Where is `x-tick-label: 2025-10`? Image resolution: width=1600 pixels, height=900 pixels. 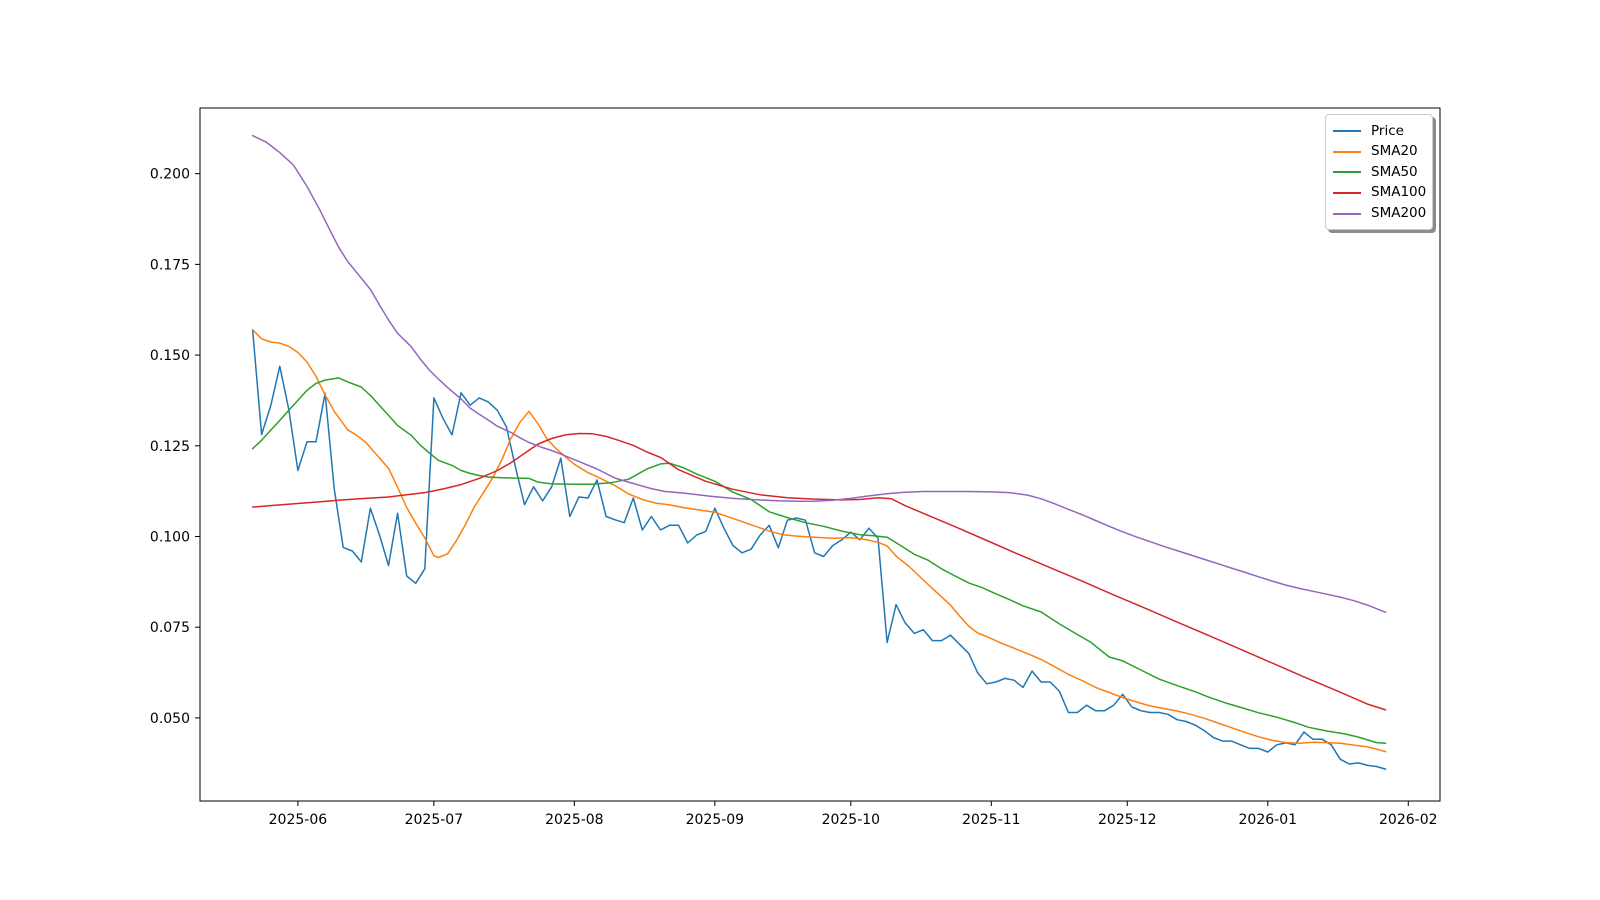 x-tick-label: 2025-10 is located at coordinates (851, 820).